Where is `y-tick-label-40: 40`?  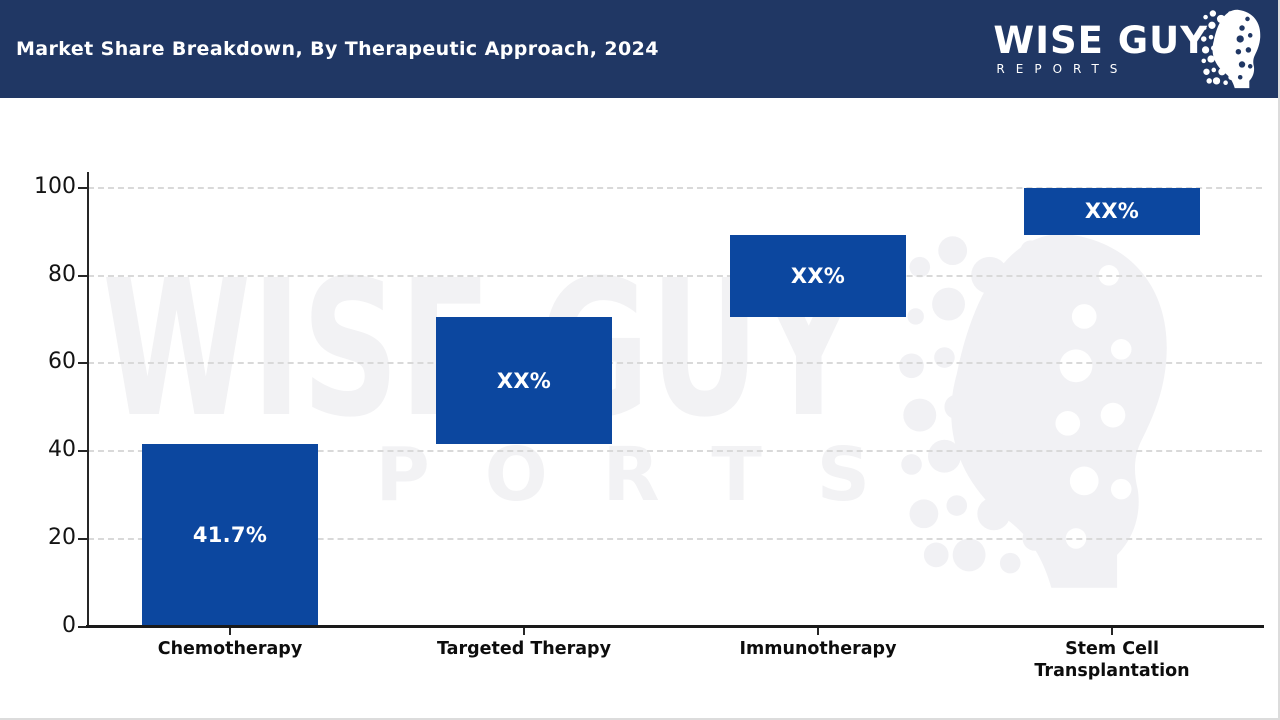 y-tick-label-40: 40 is located at coordinates (62, 450).